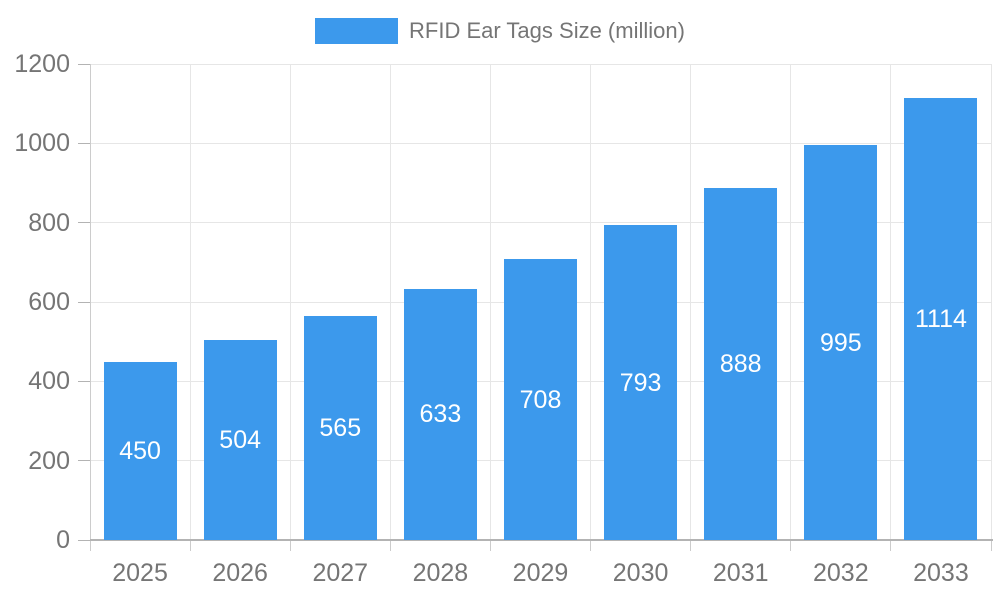 This screenshot has width=1000, height=600. I want to click on bar-value-label: 793, so click(640, 382).